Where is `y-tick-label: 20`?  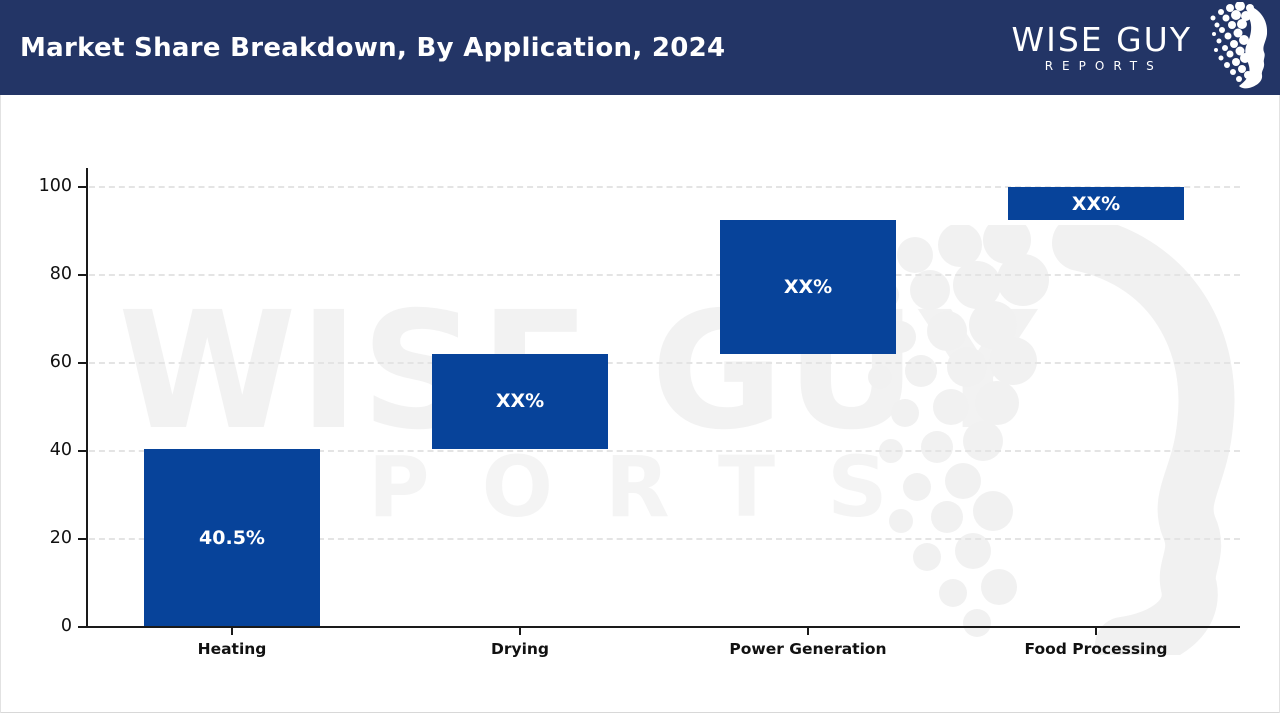 y-tick-label: 20 is located at coordinates (60, 538).